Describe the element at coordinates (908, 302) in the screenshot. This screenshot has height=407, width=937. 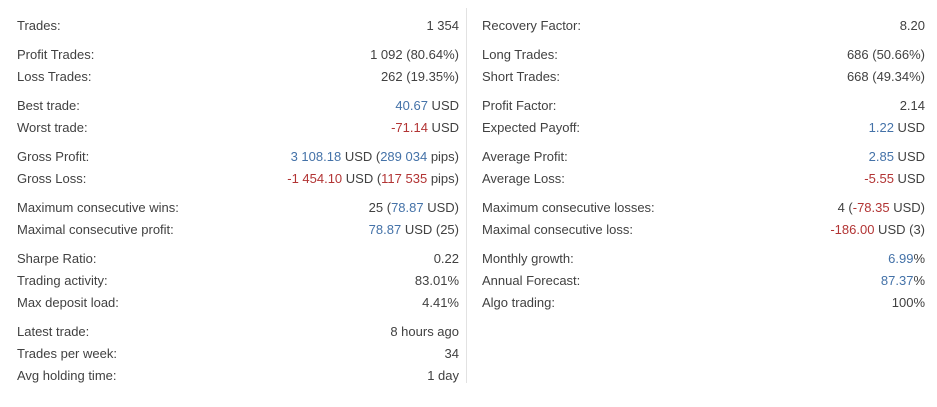
I see `stat-value-segment: 100%` at that location.